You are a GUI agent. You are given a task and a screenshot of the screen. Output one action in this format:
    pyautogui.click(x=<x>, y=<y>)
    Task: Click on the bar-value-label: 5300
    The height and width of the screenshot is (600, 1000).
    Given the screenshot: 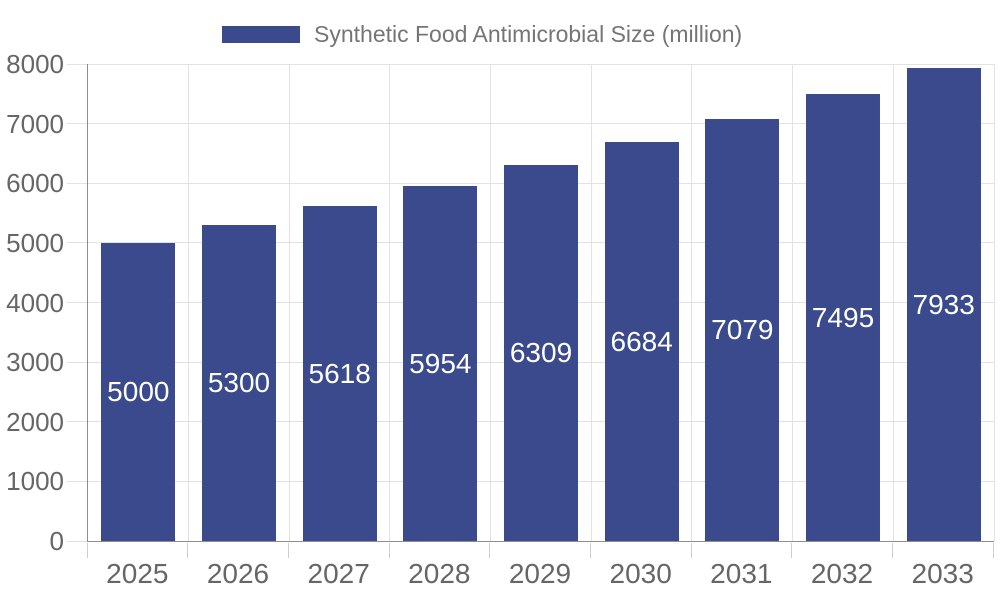 What is the action you would take?
    pyautogui.click(x=239, y=382)
    